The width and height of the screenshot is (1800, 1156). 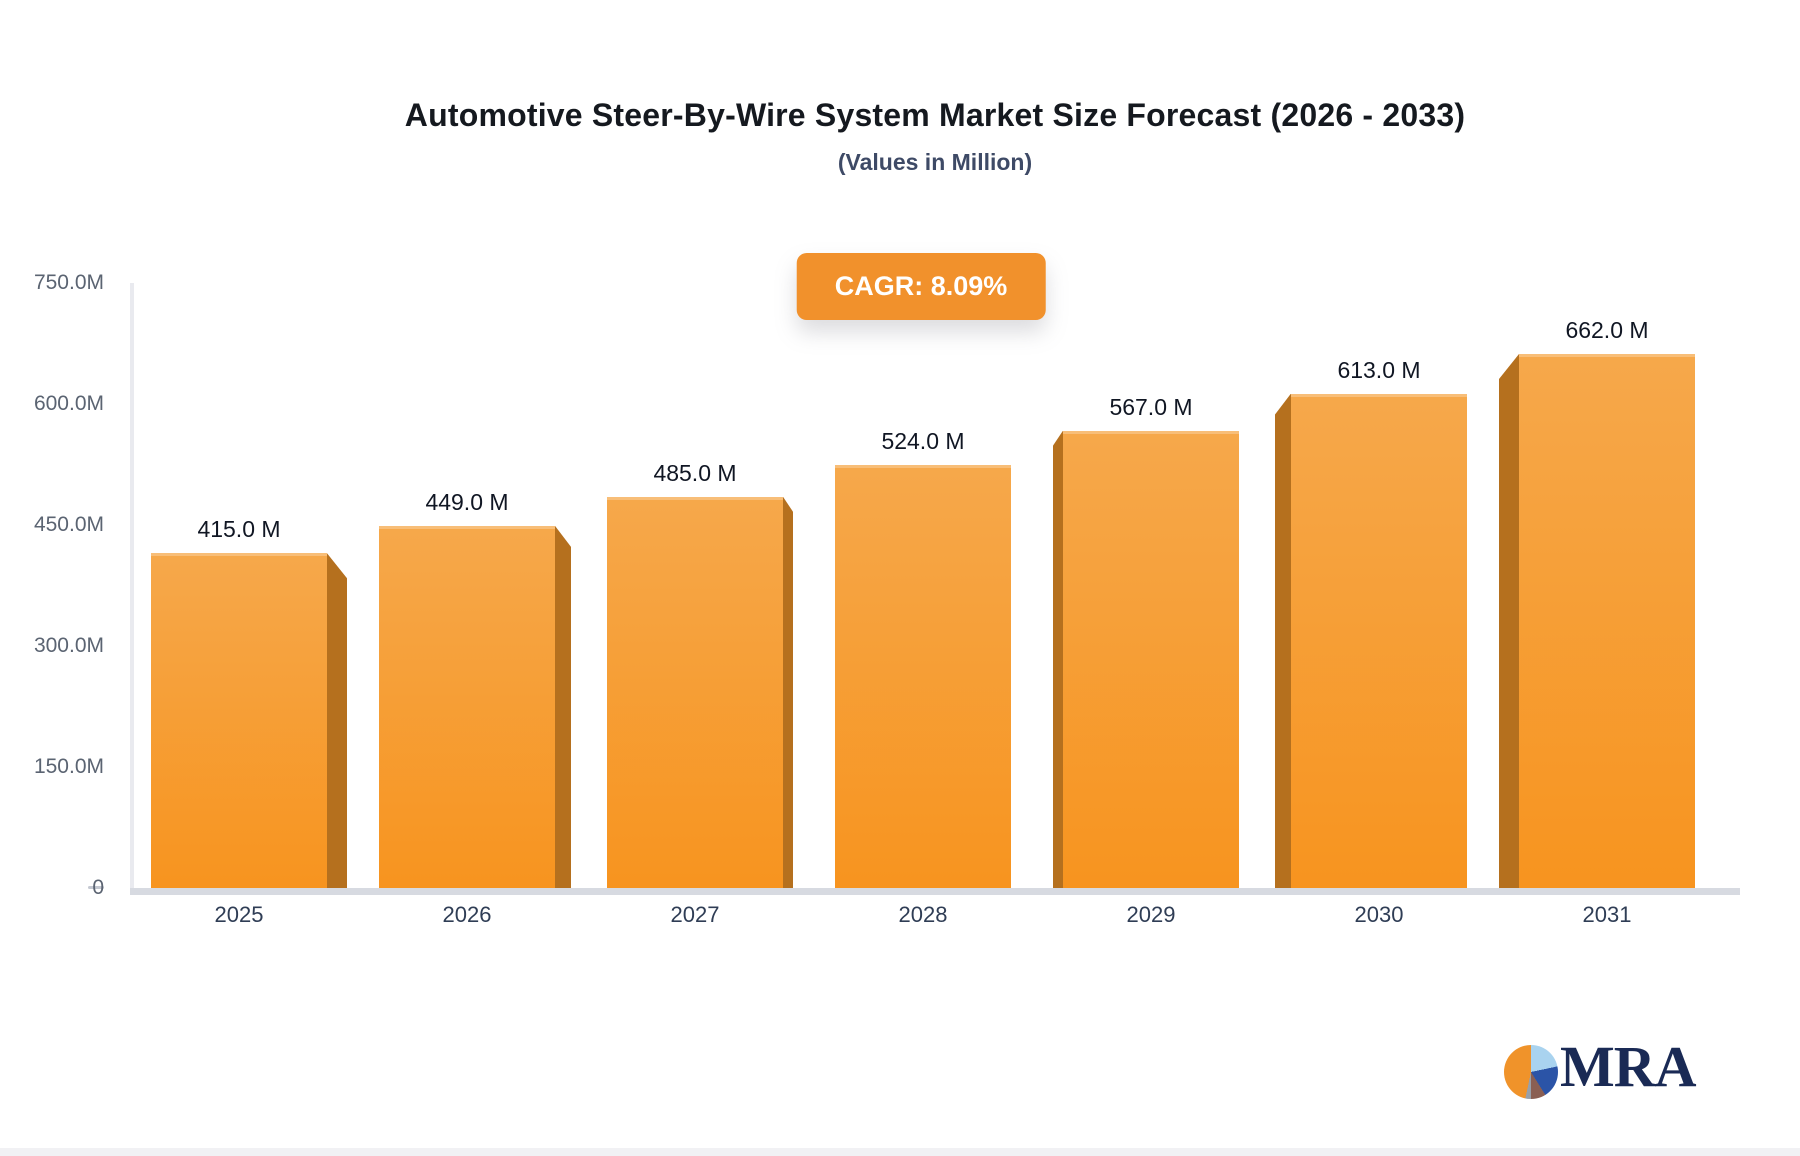 What do you see at coordinates (68, 766) in the screenshot?
I see `y-tick-label-150.0M: 150.0M` at bounding box center [68, 766].